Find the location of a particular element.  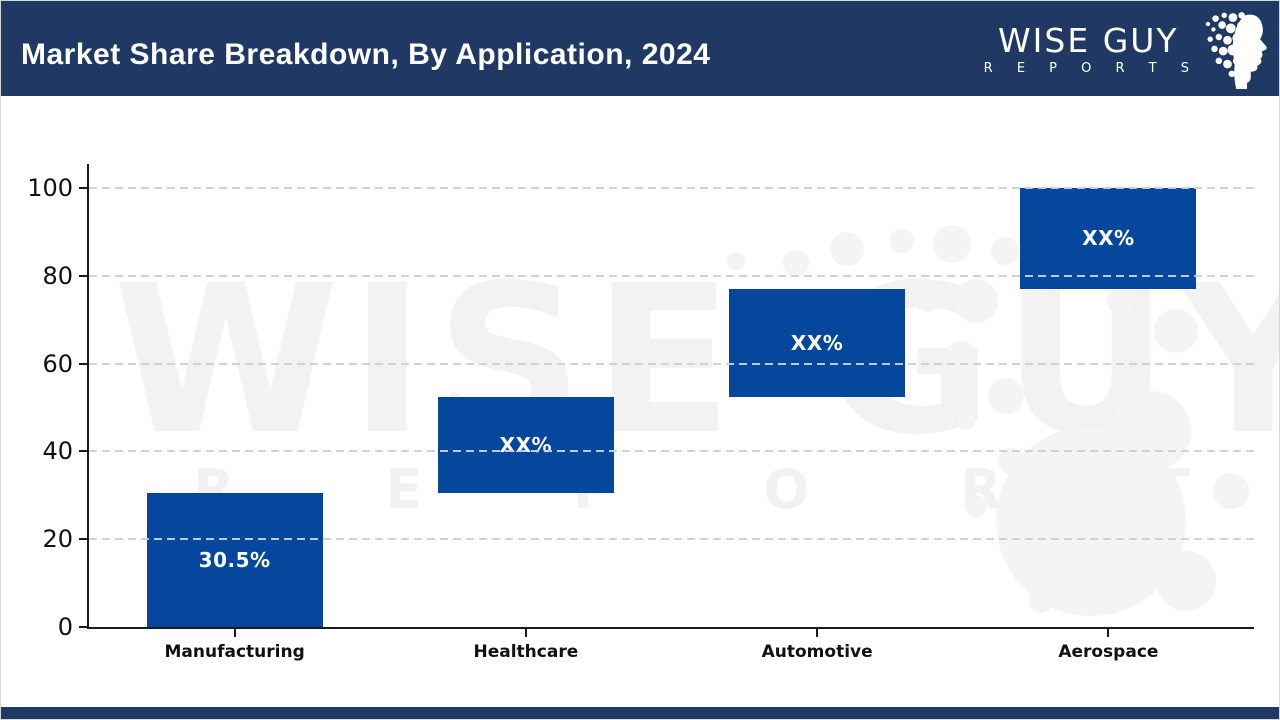

logo-text: WISE GUY R E P O R T S is located at coordinates (1088, 49).